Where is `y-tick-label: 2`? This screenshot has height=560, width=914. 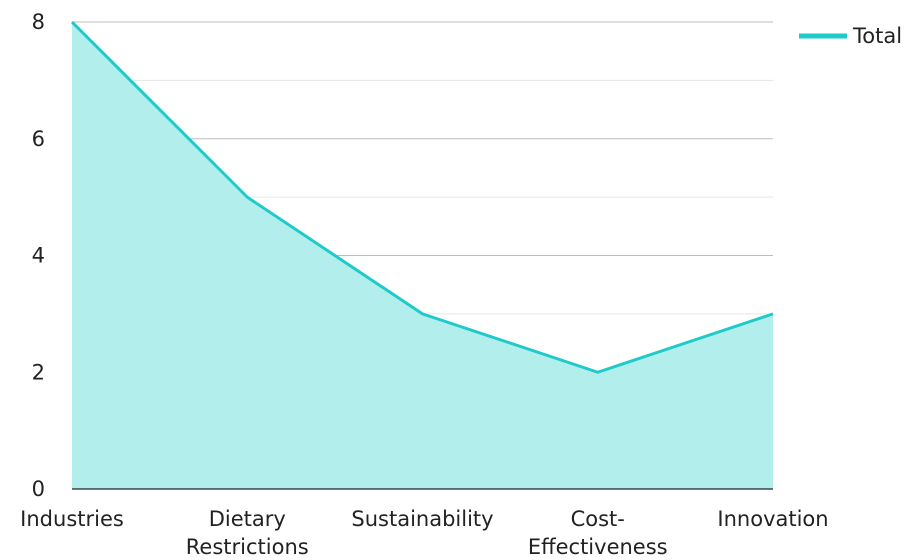
y-tick-label: 2 is located at coordinates (38, 372).